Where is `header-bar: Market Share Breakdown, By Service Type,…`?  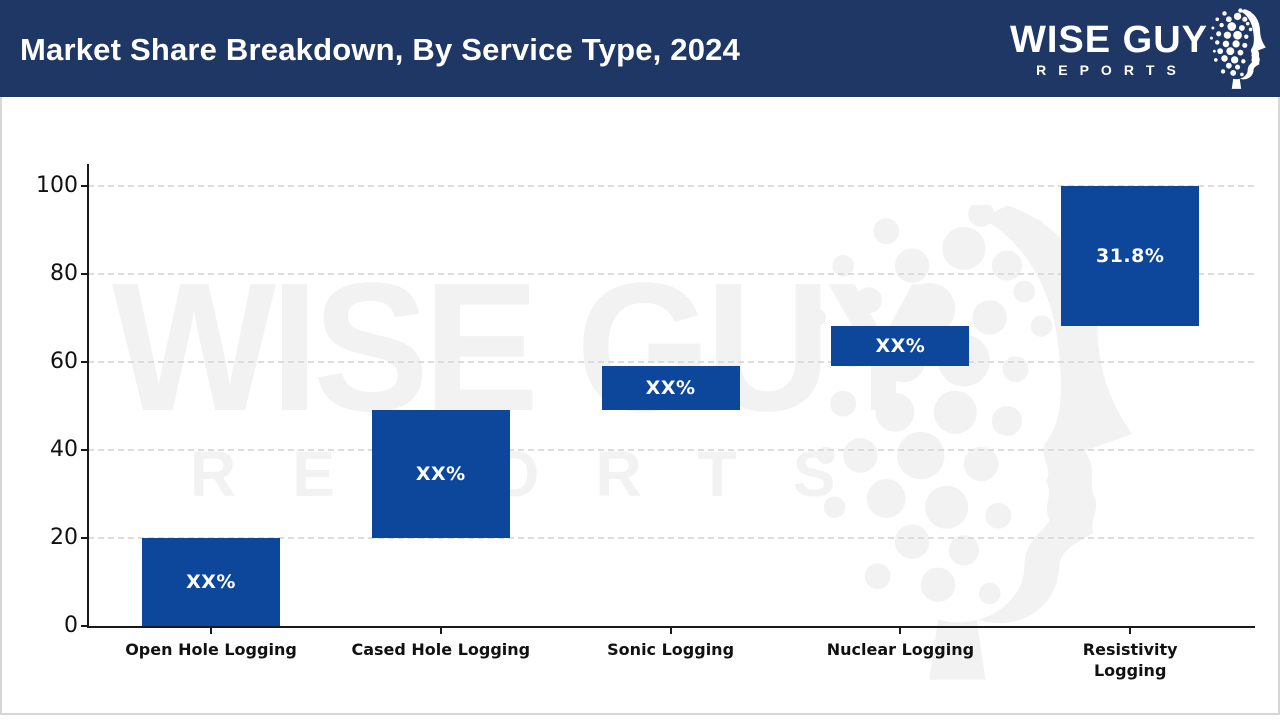
header-bar: Market Share Breakdown, By Service Type,… is located at coordinates (640, 48).